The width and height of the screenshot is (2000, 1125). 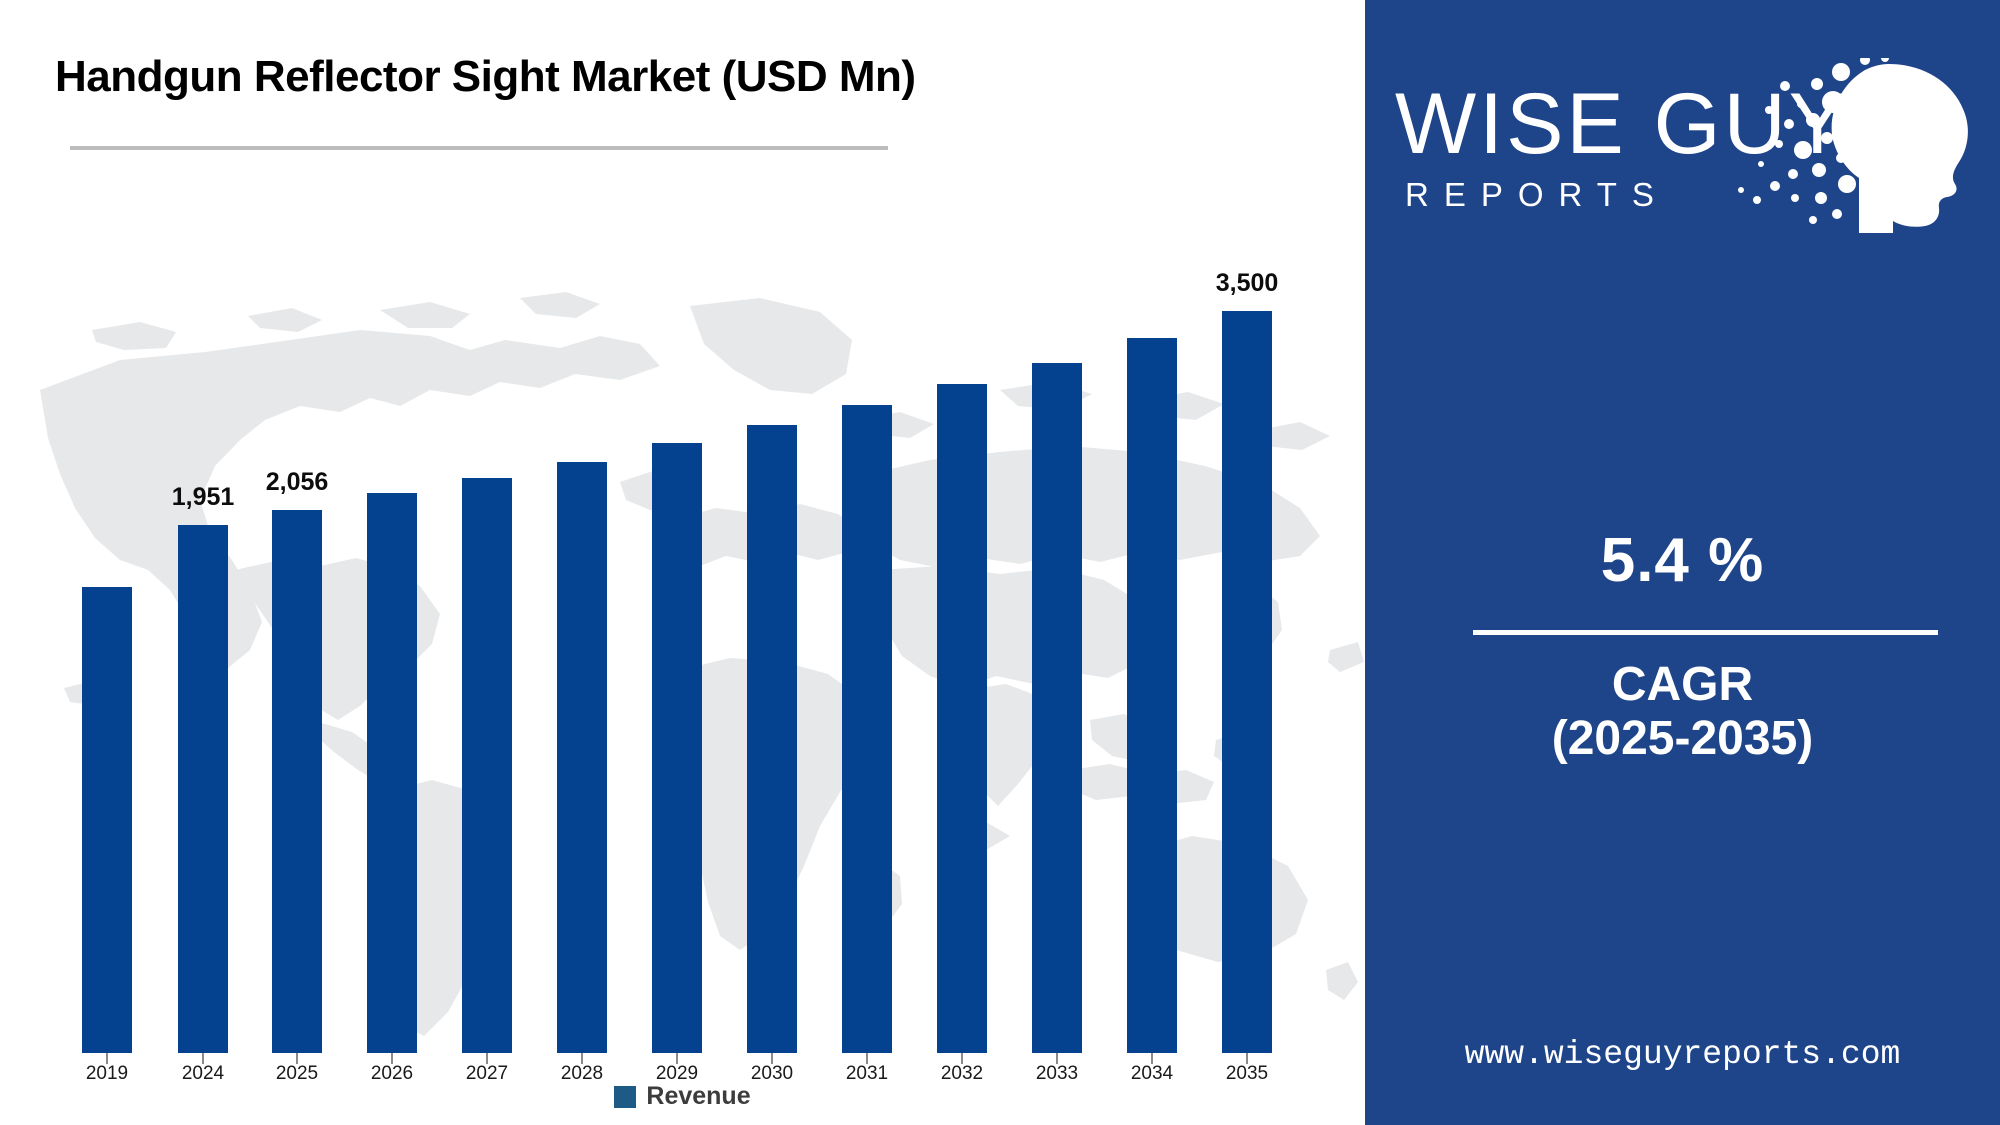 I want to click on bar-value-label-2035: 3,500, so click(x=1247, y=283).